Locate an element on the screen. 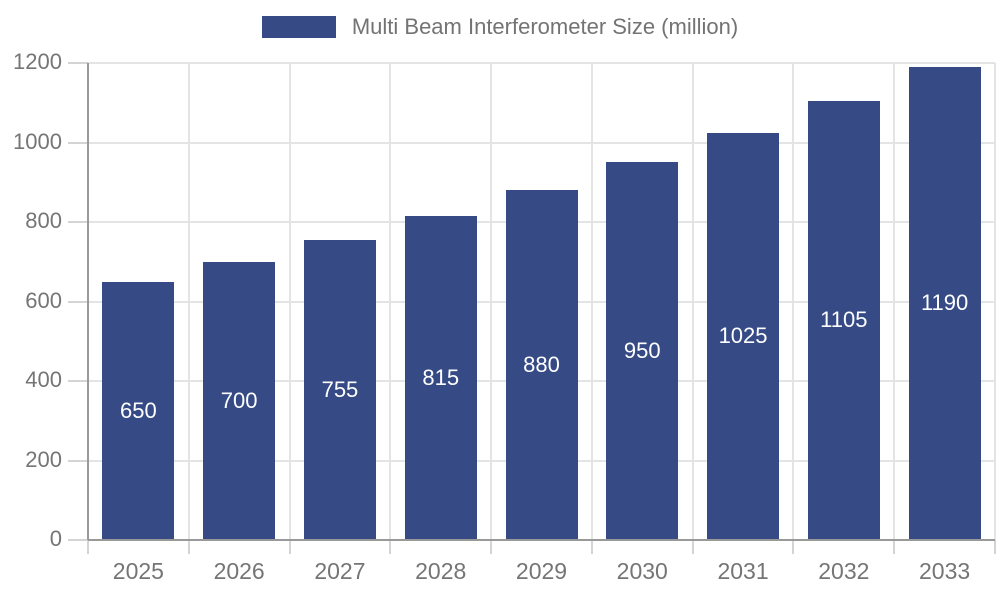 This screenshot has width=1000, height=600. bar-2033: 1190 is located at coordinates (944, 303).